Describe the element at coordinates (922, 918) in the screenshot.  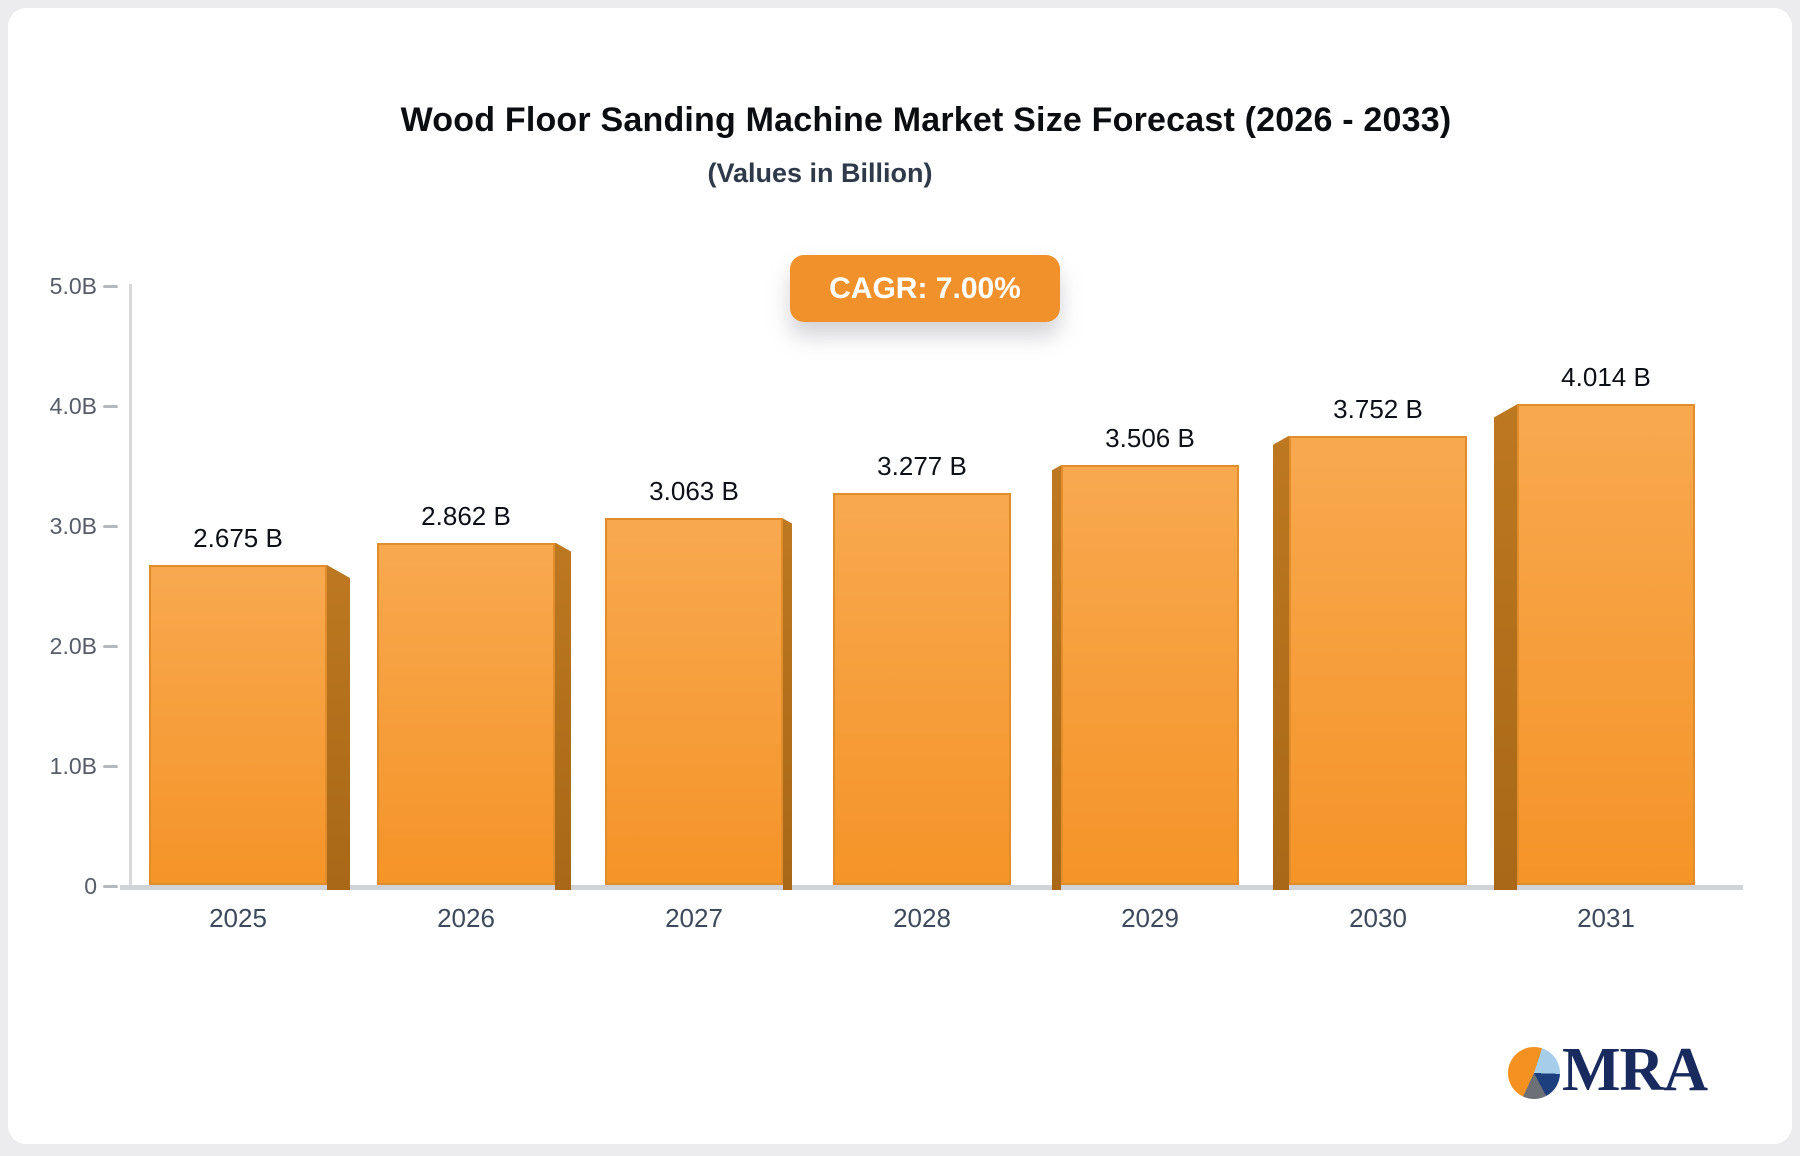
I see `x-axis-label: 2028` at that location.